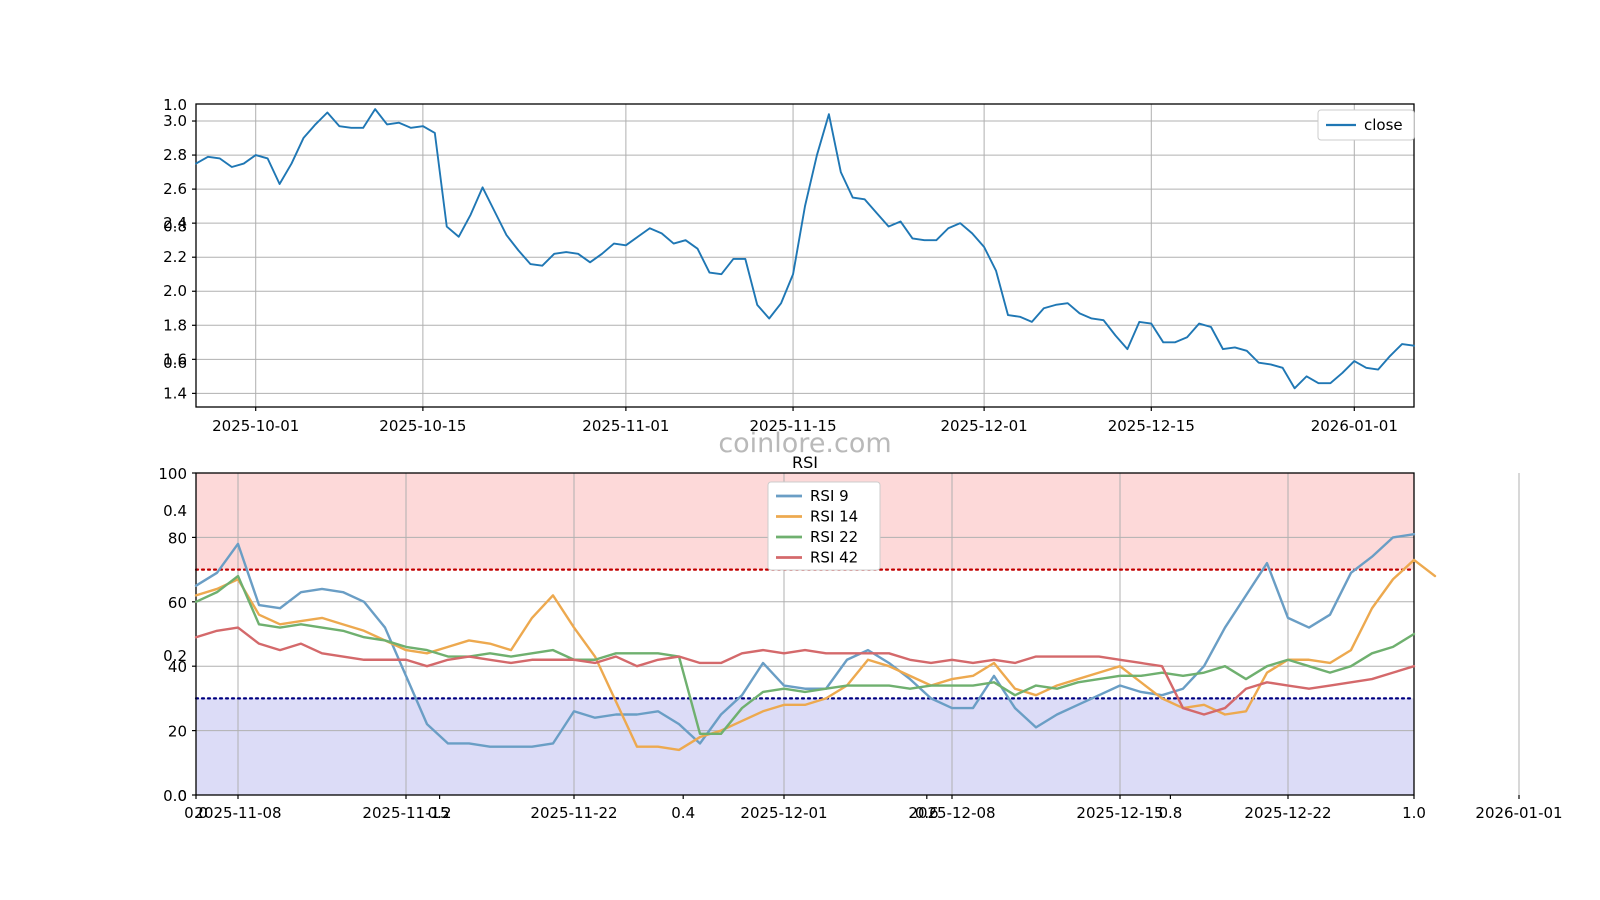 The height and width of the screenshot is (900, 1600). What do you see at coordinates (1170, 813) in the screenshot?
I see `rsi-overlay-x-tick-label: 0.8` at bounding box center [1170, 813].